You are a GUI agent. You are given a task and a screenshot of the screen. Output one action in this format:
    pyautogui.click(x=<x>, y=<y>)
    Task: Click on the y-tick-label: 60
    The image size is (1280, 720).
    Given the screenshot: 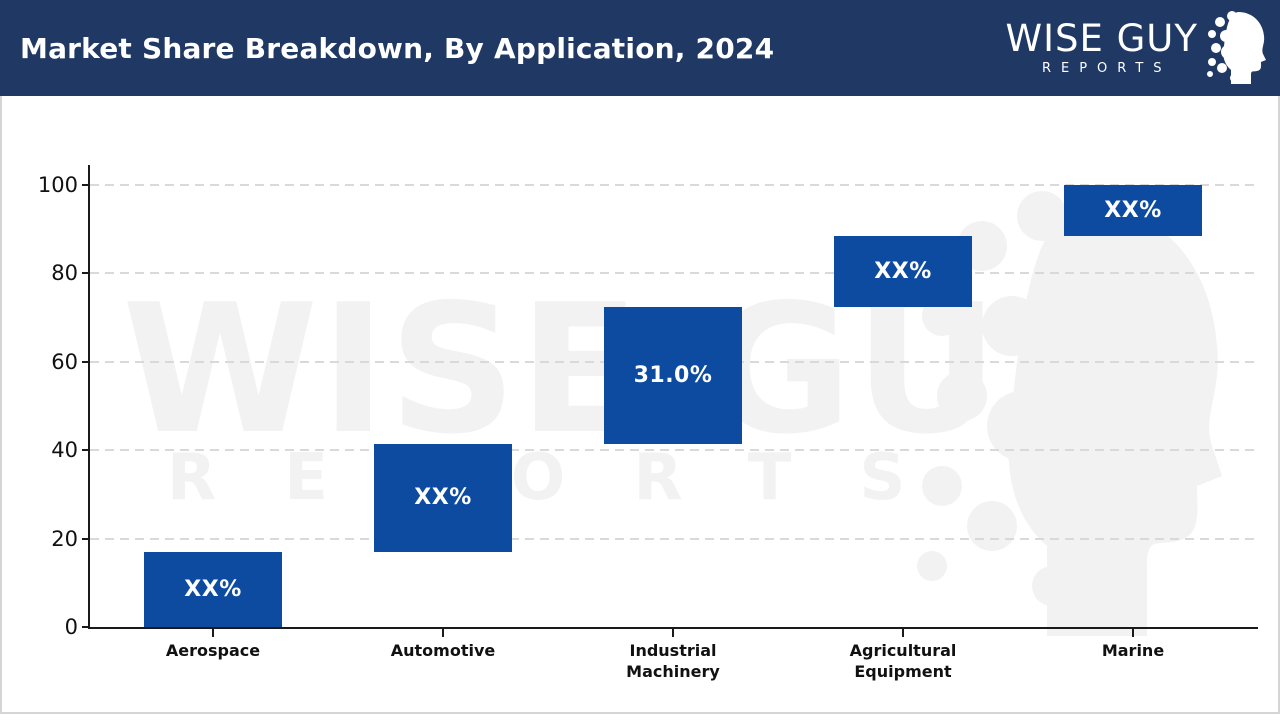 What is the action you would take?
    pyautogui.click(x=64, y=361)
    